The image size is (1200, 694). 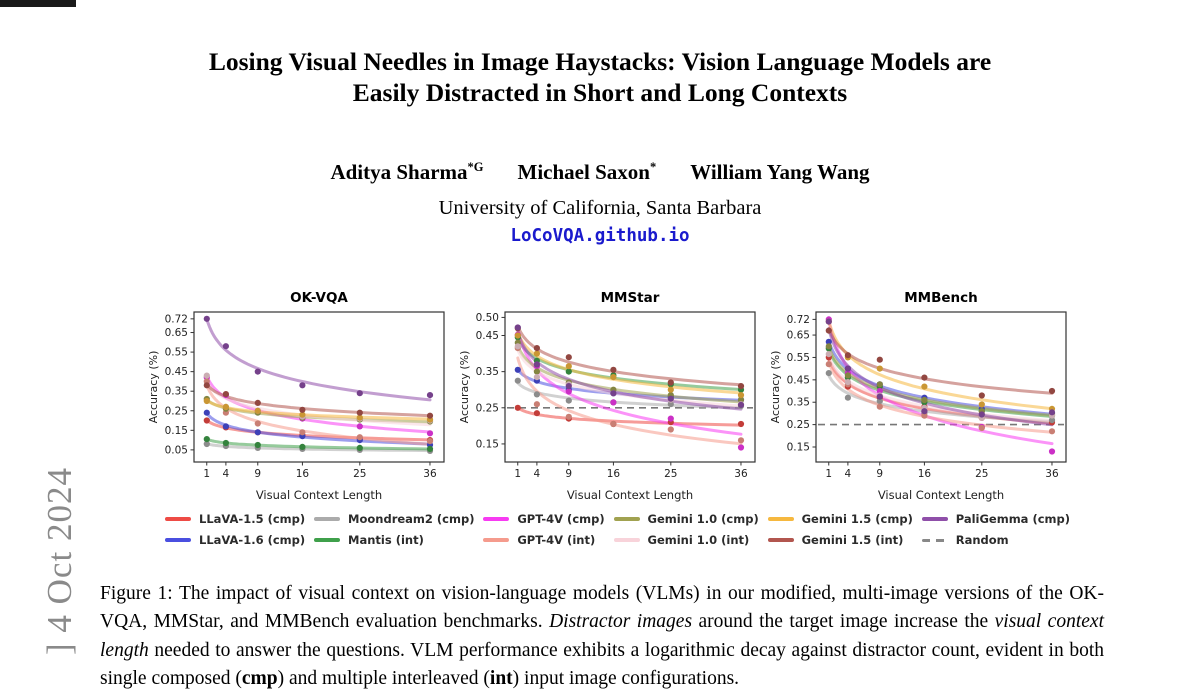 I want to click on y-tick-label: 0.25, so click(x=487, y=408).